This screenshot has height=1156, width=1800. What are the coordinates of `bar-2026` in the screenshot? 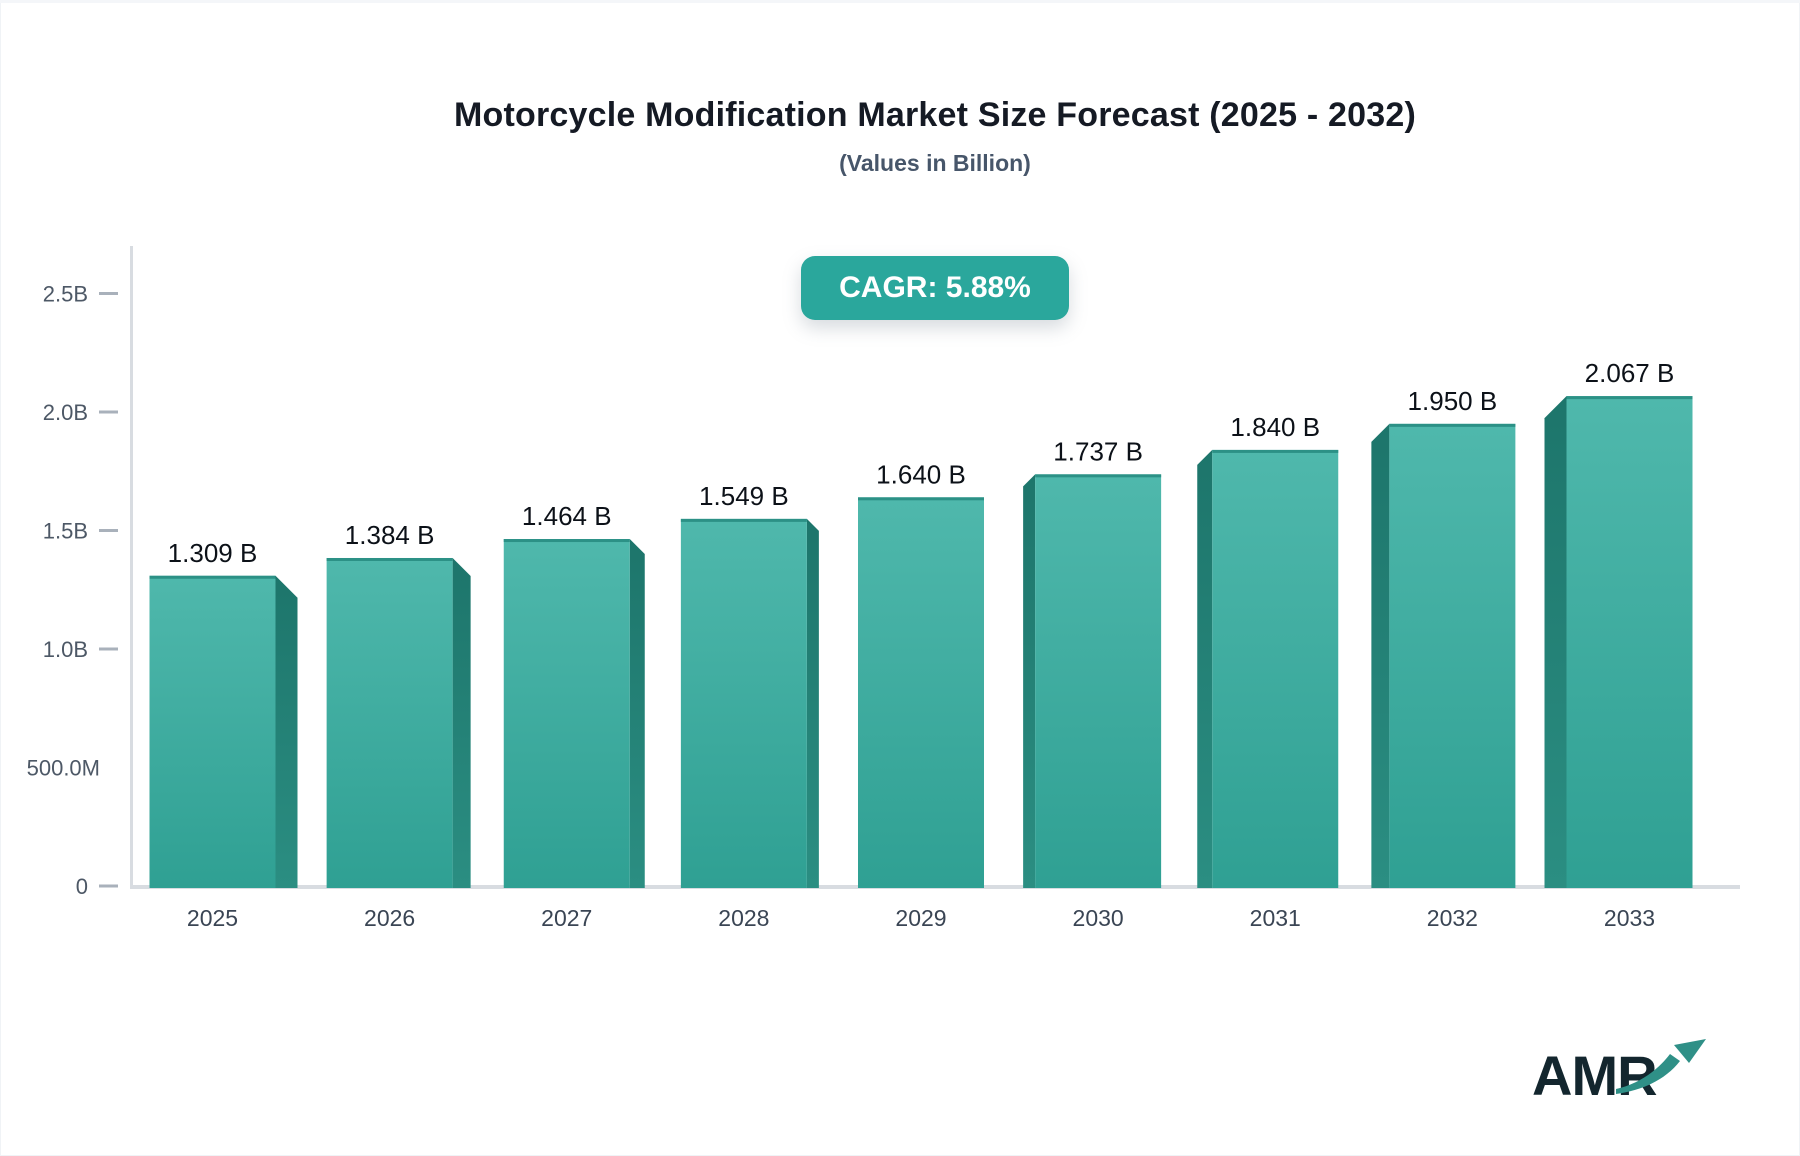 It's located at (389, 722).